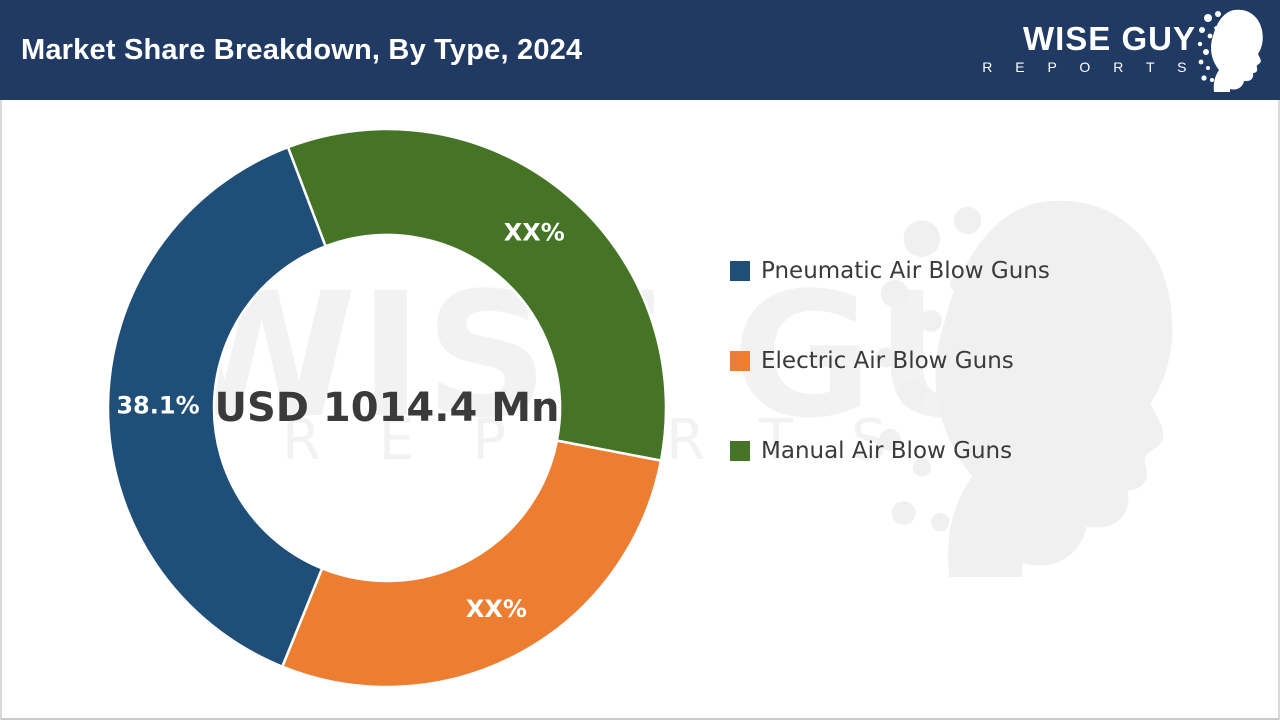 The image size is (1280, 720). I want to click on legend-label: Electric Air Blow Guns, so click(887, 361).